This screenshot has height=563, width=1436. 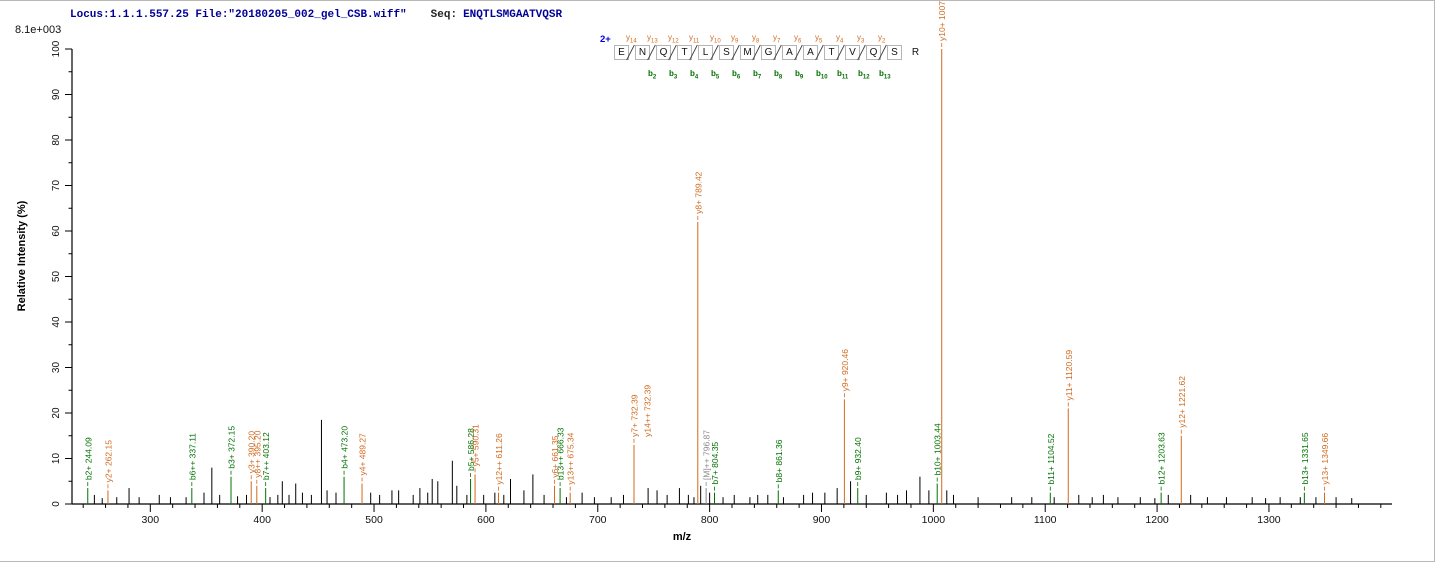 What do you see at coordinates (363, 454) in the screenshot?
I see `peak-label: y4+ 489.27` at bounding box center [363, 454].